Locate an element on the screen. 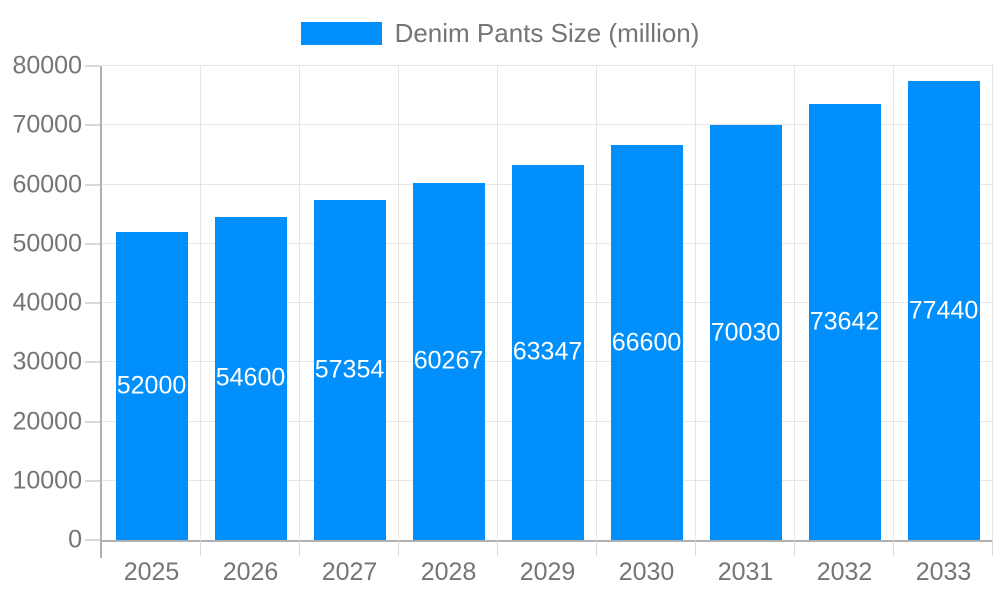 Image resolution: width=1000 pixels, height=600 pixels. y-tick-label: 30000 is located at coordinates (47, 361).